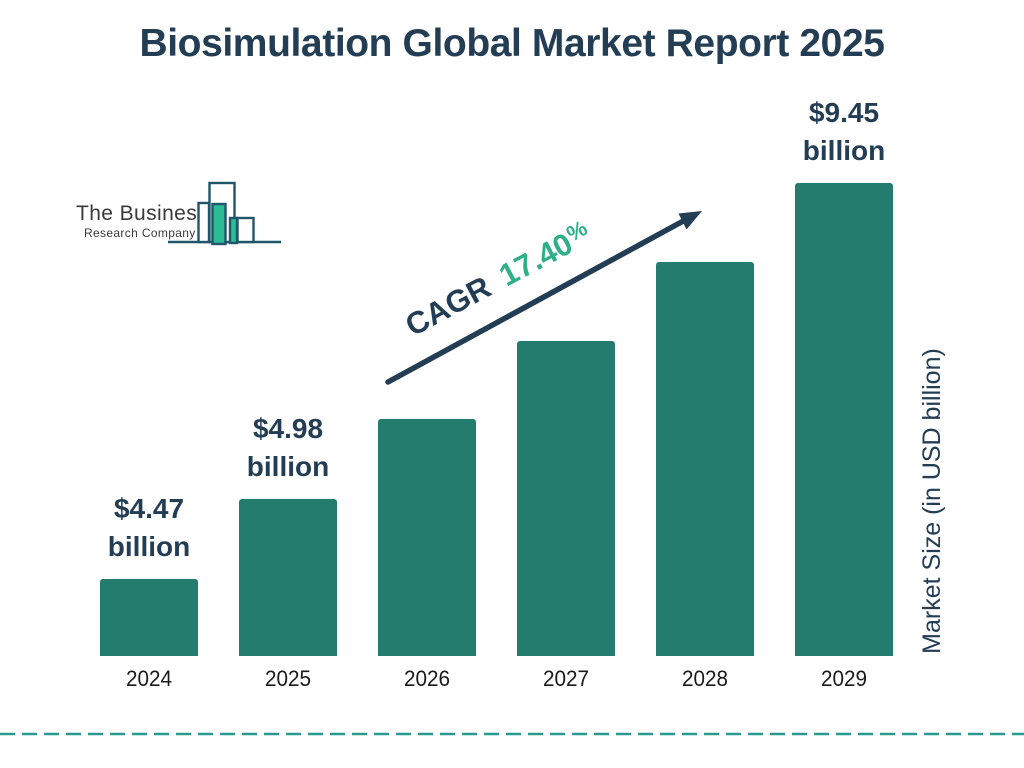 Image resolution: width=1024 pixels, height=768 pixels. I want to click on logo-text-line2: Research Company, so click(140, 233).